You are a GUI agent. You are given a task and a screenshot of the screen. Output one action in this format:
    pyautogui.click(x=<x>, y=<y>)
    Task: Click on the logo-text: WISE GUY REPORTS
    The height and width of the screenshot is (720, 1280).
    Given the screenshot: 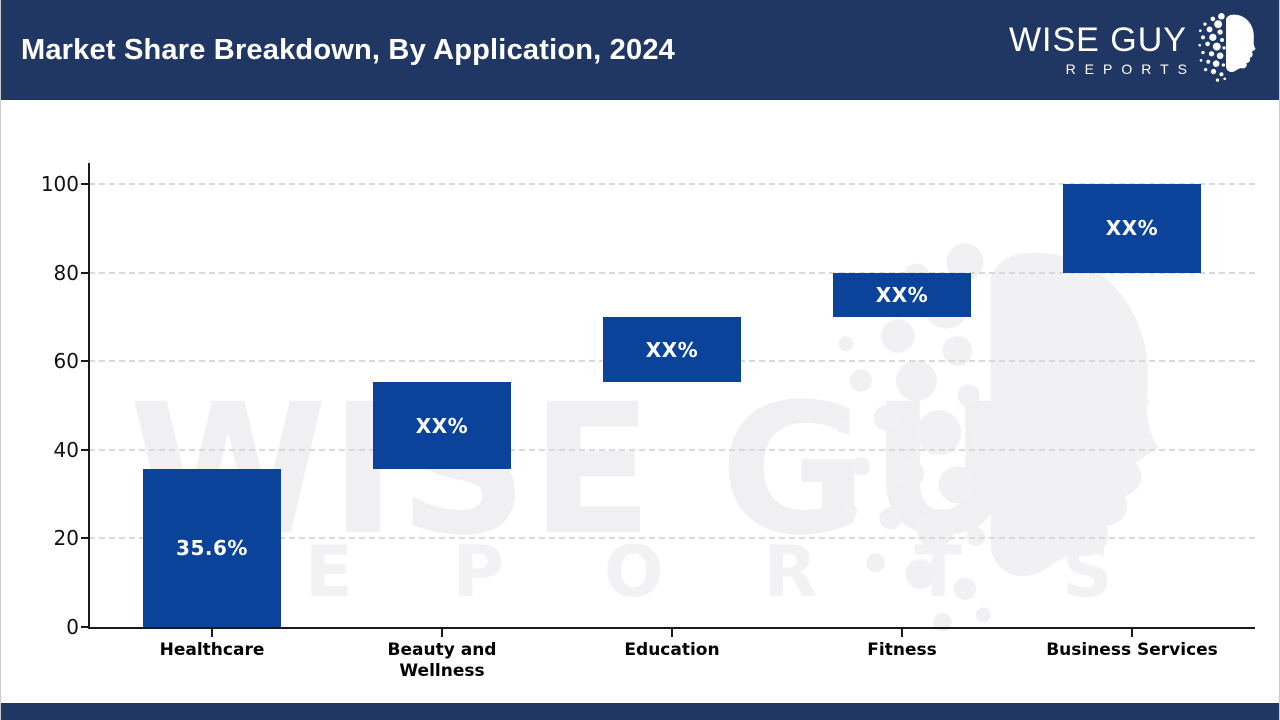 What is the action you would take?
    pyautogui.click(x=1098, y=50)
    